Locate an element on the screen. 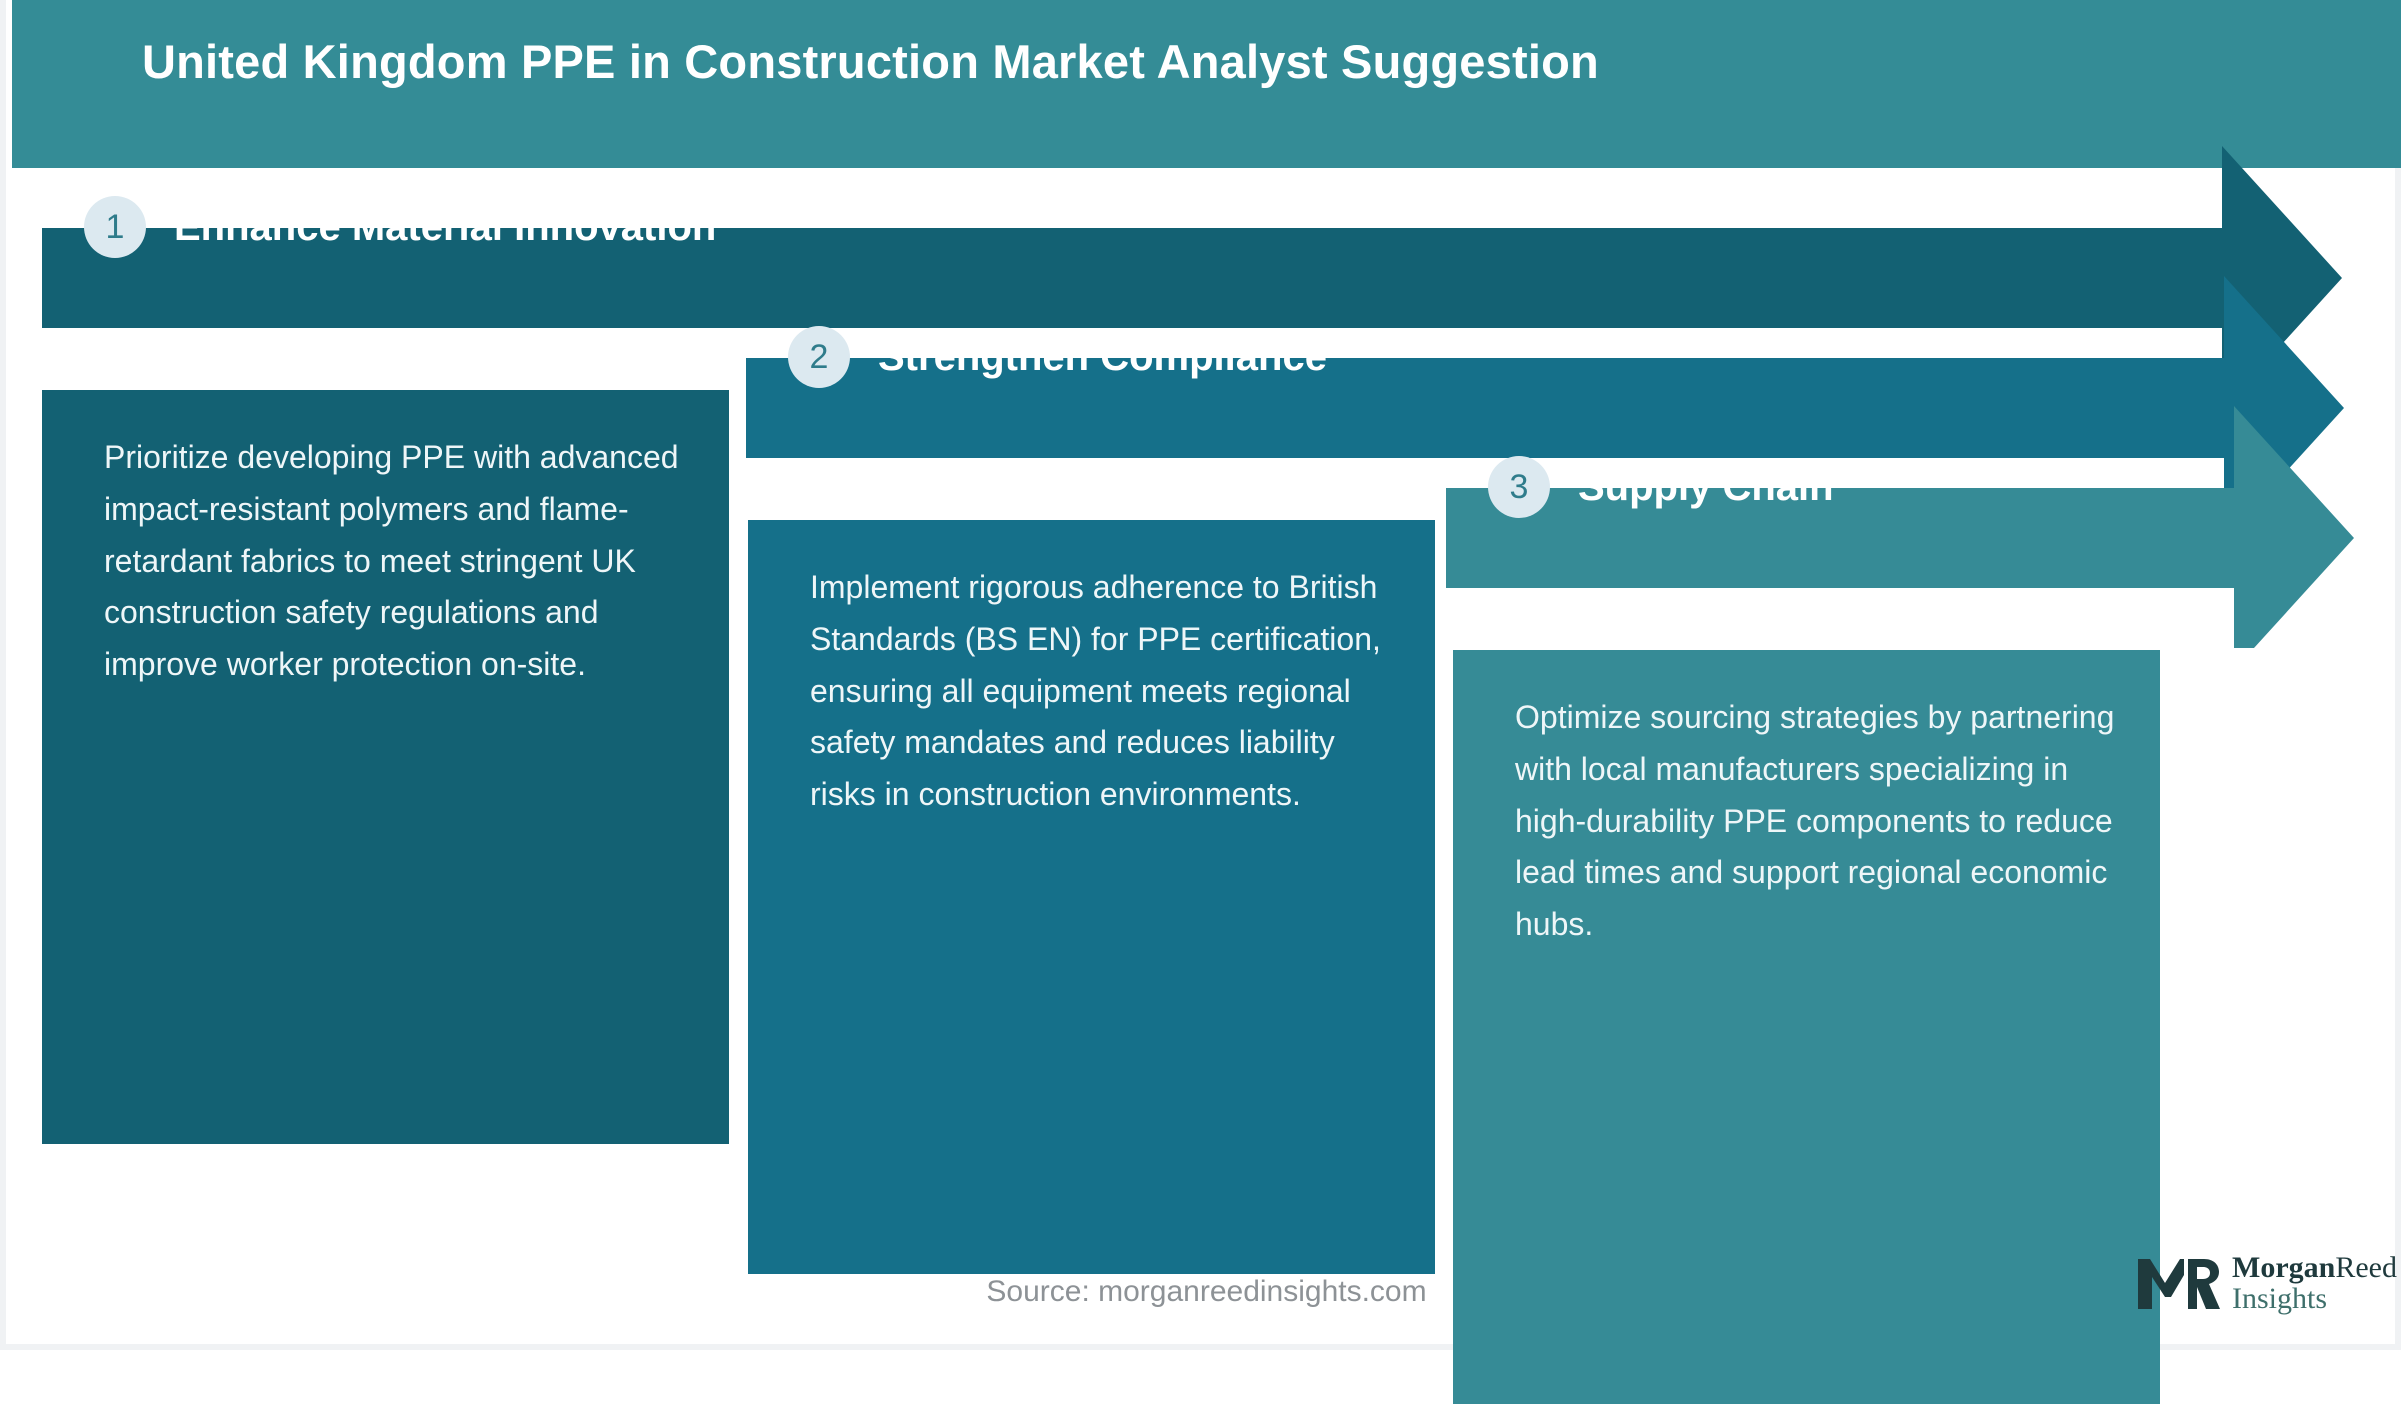 Image resolution: width=2401 pixels, height=1404 pixels. source-attribution: Source: morganreedinsights.com is located at coordinates (1206, 1291).